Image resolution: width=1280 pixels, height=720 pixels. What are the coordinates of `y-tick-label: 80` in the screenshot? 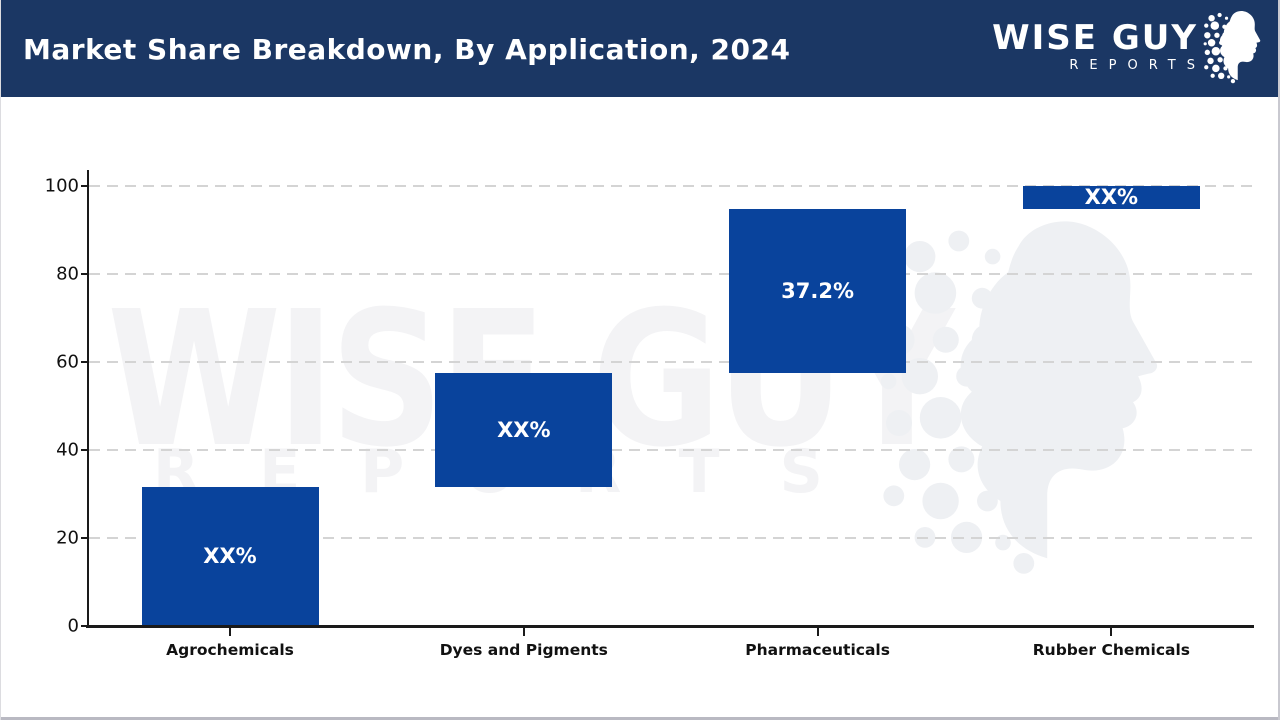 It's located at (67, 274).